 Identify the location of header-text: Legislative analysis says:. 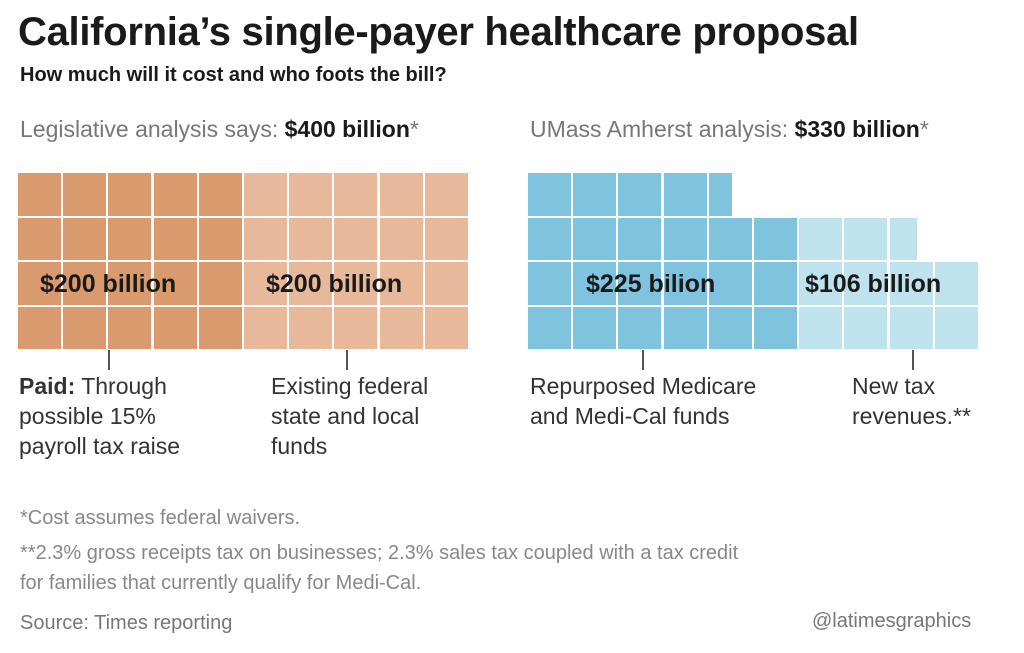
(152, 129).